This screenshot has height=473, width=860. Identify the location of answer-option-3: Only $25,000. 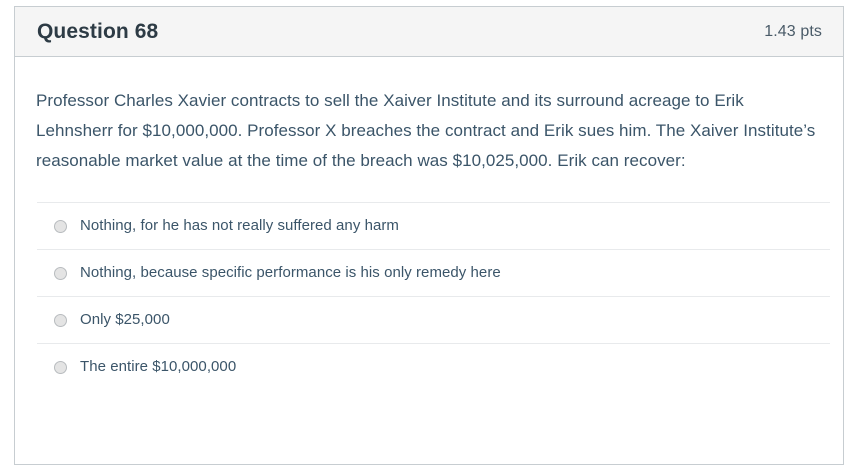
(433, 319).